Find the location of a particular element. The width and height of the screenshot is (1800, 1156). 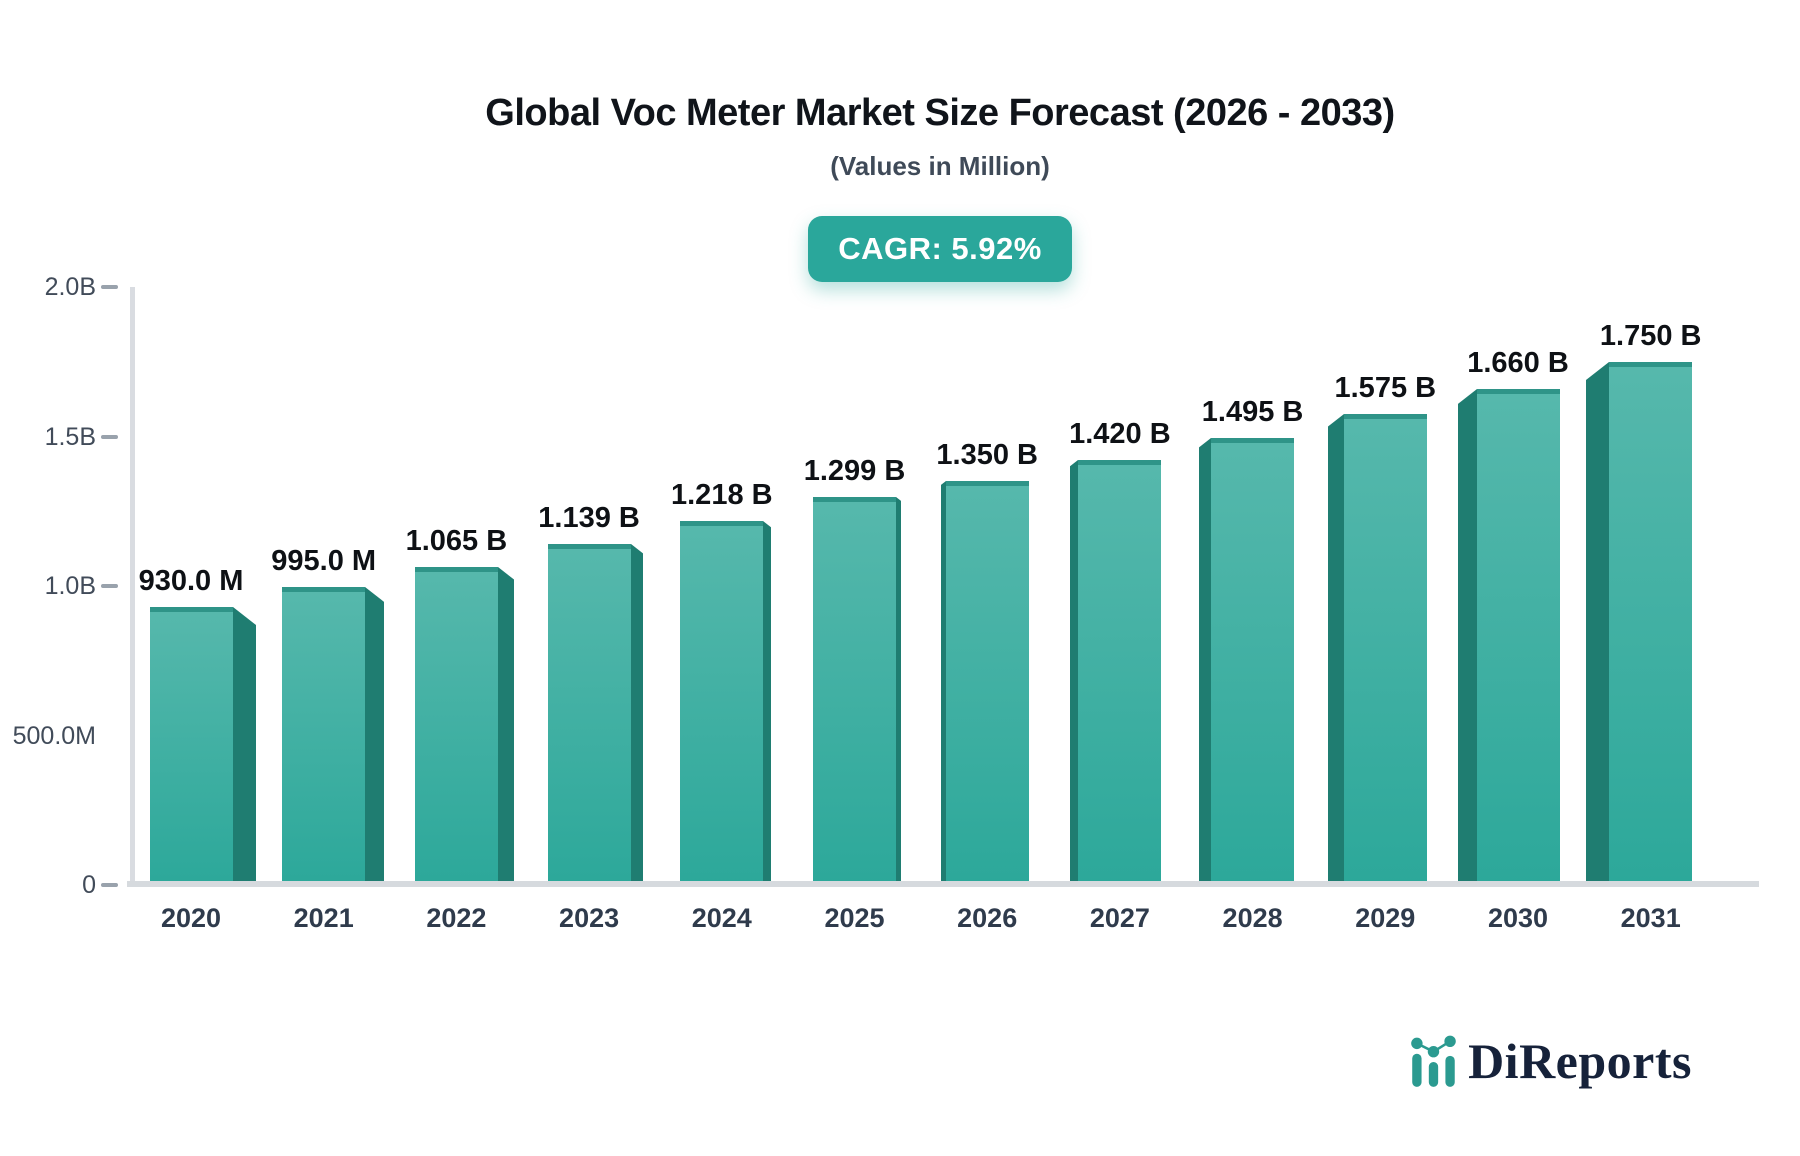

x-axis-label: 2021 is located at coordinates (323, 918).